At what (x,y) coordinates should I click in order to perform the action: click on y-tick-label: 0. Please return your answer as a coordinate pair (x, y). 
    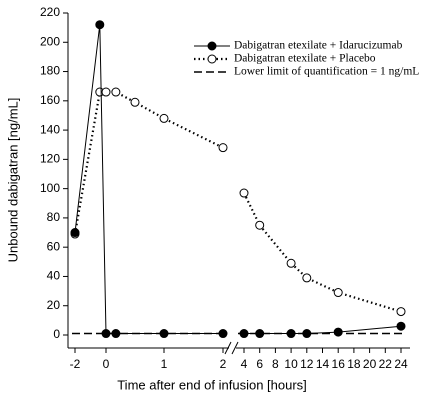
    Looking at the image, I should click on (56, 334).